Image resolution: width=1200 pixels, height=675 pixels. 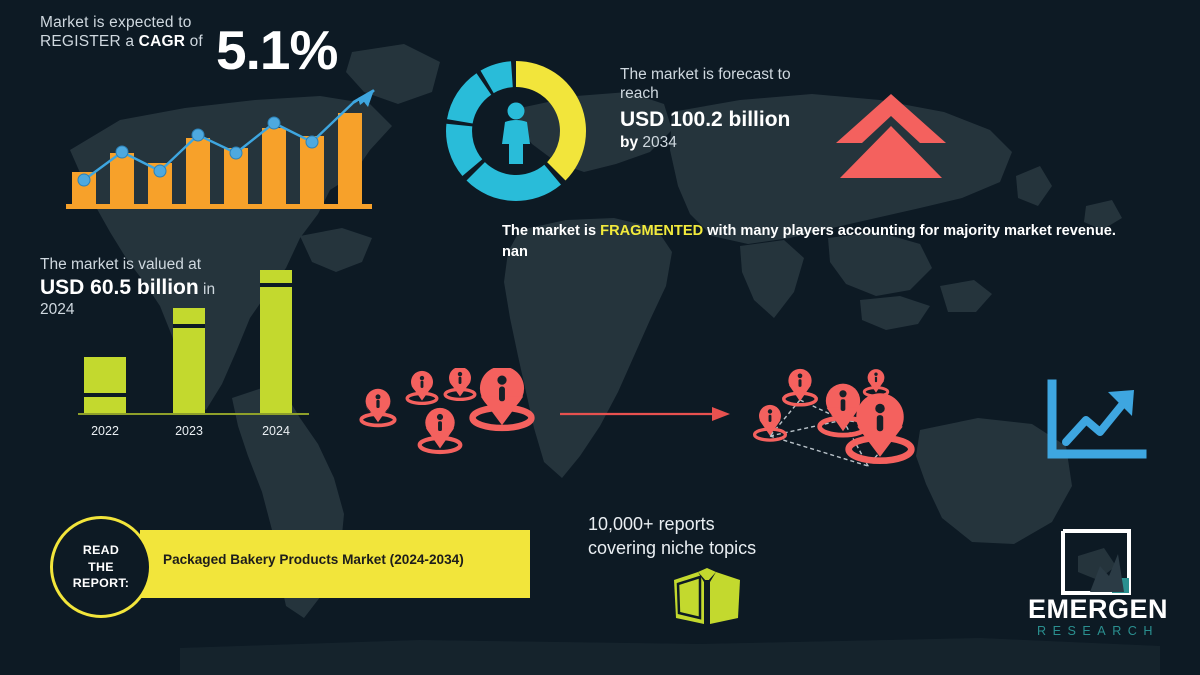 I want to click on frag-keyword: FRAGMENTED, so click(x=652, y=231).